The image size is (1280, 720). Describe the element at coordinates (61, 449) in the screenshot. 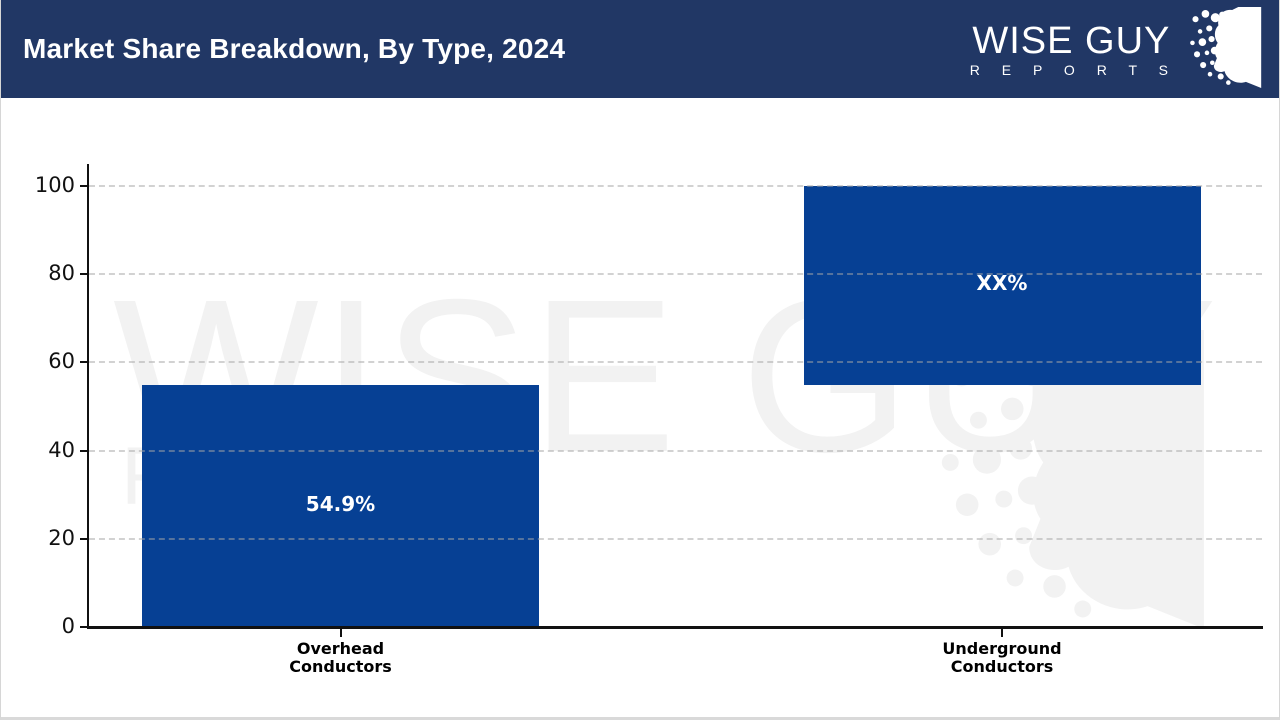

I see `y-axis-tick-label: 40` at that location.